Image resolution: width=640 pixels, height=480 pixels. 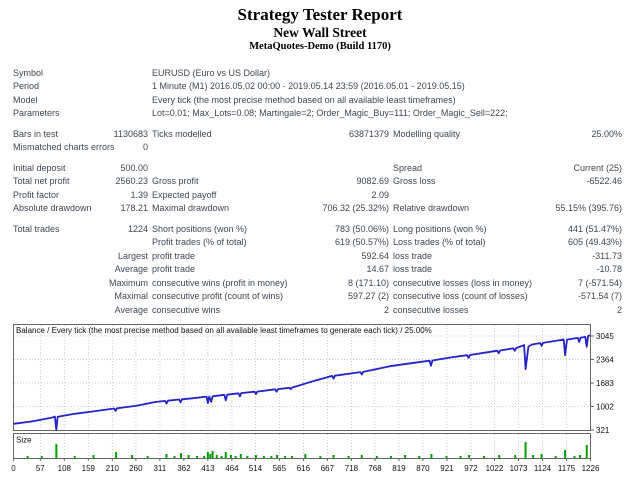 I want to click on server-build: MetaQuotes-Demo (Build 1170), so click(x=320, y=46).